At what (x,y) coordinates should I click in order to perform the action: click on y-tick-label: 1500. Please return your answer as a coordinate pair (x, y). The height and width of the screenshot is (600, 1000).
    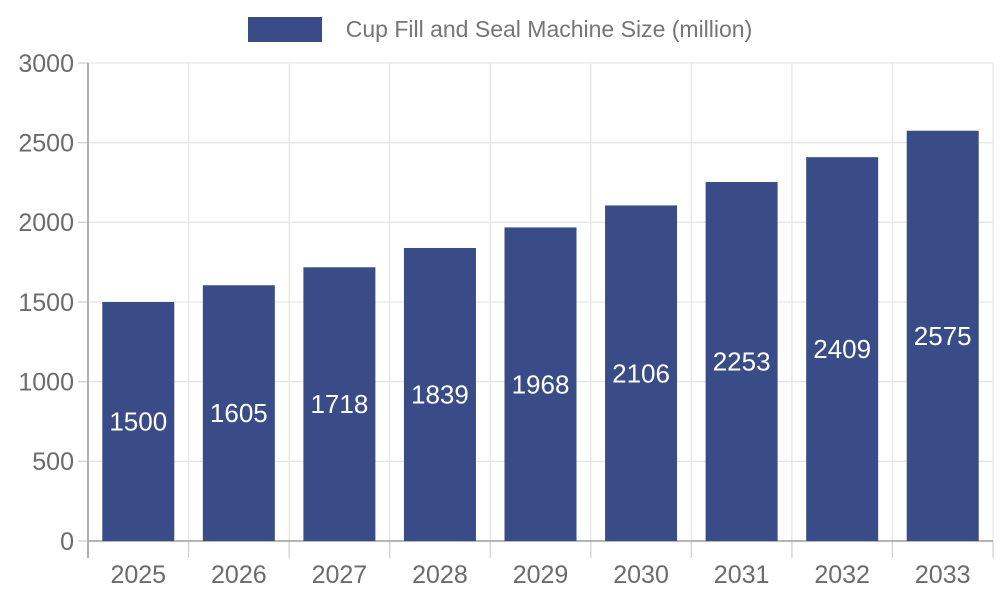
    Looking at the image, I should click on (46, 303).